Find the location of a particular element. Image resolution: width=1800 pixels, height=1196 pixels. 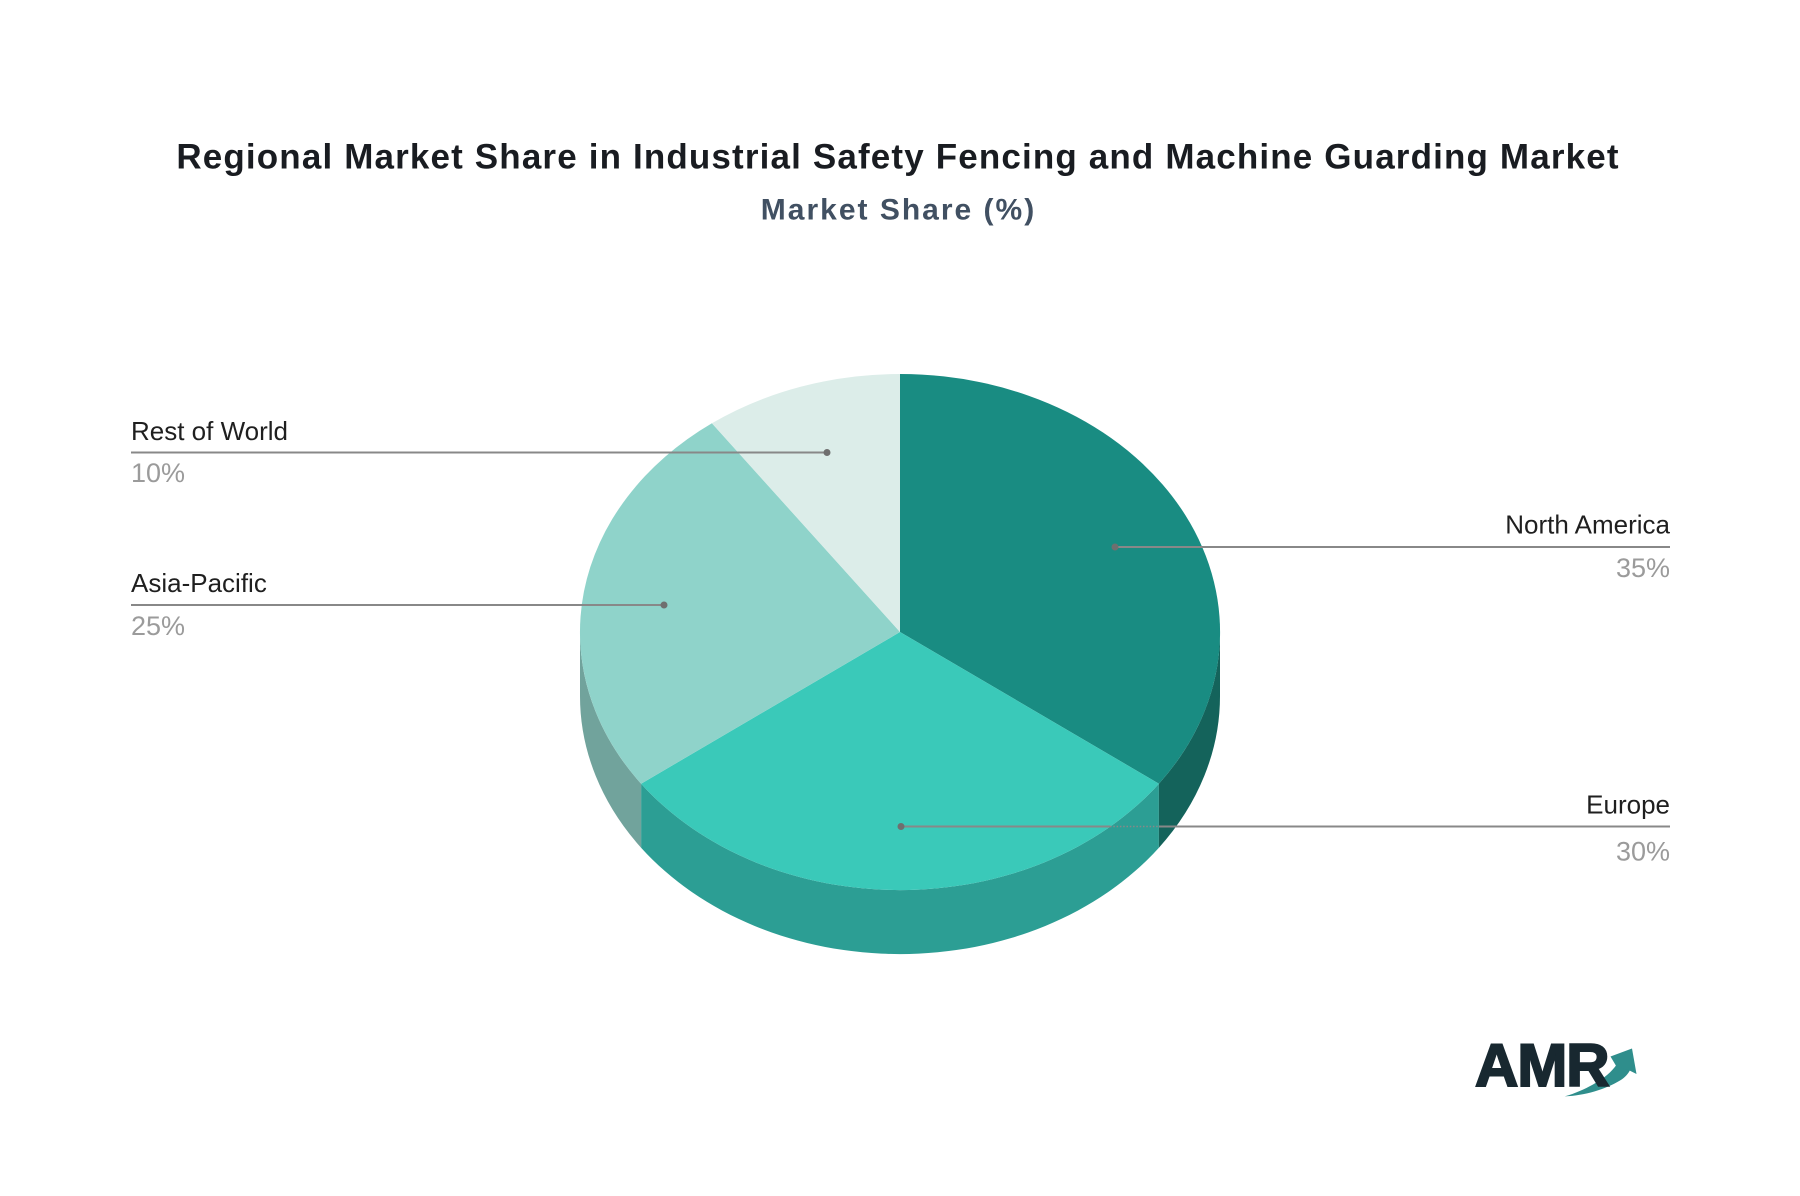

svg-text: 10% is located at coordinates (158, 473).